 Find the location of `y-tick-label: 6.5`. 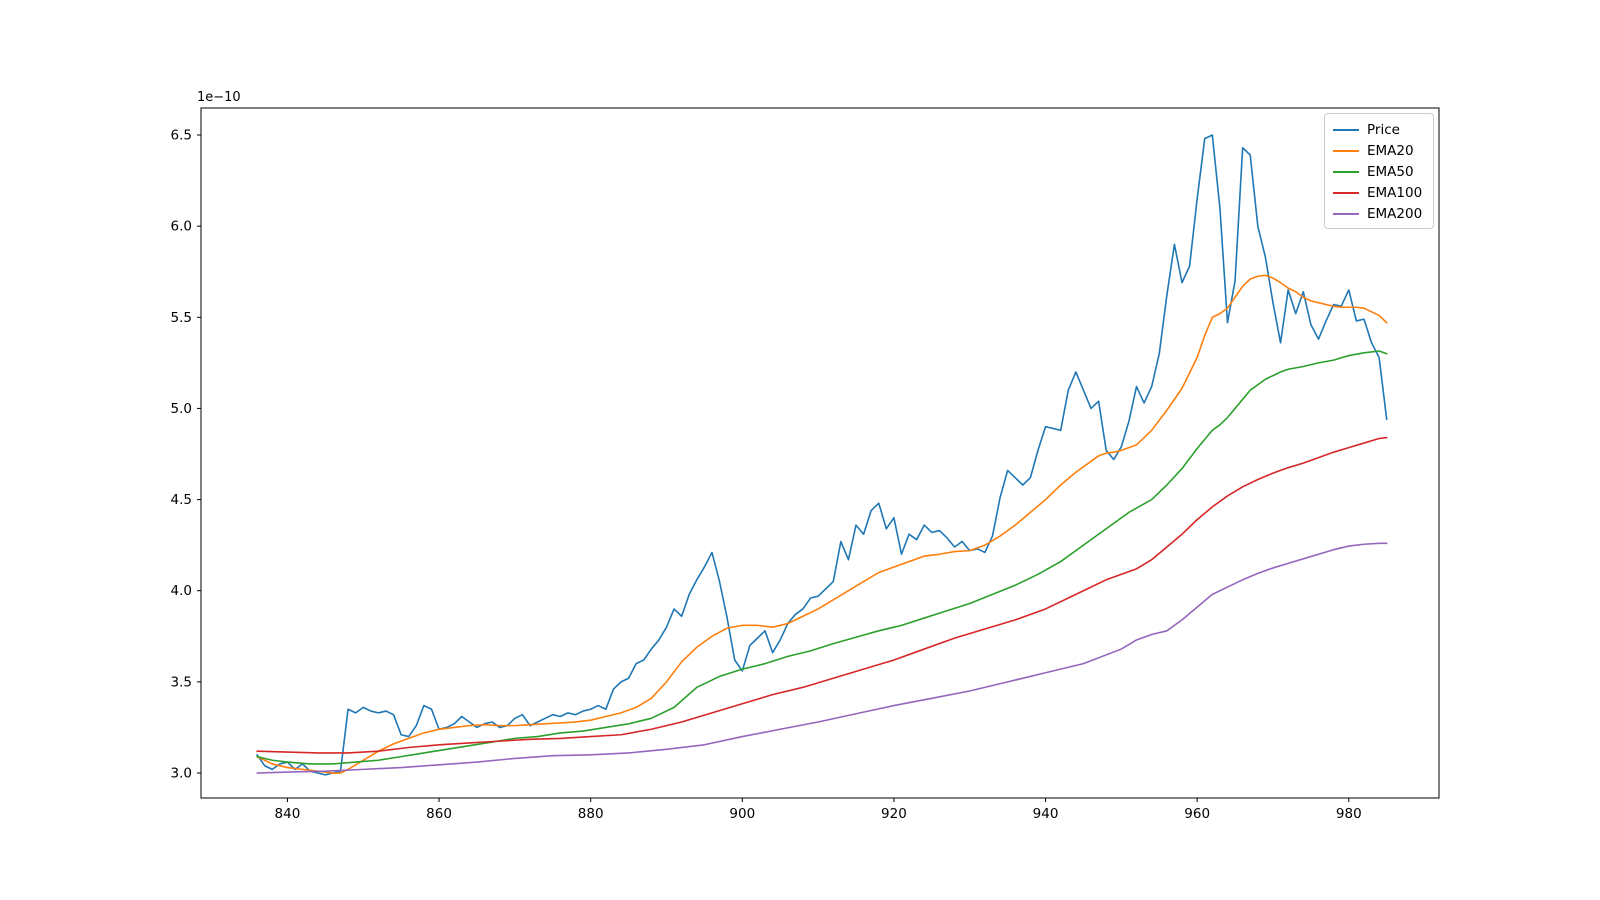

y-tick-label: 6.5 is located at coordinates (181, 135).